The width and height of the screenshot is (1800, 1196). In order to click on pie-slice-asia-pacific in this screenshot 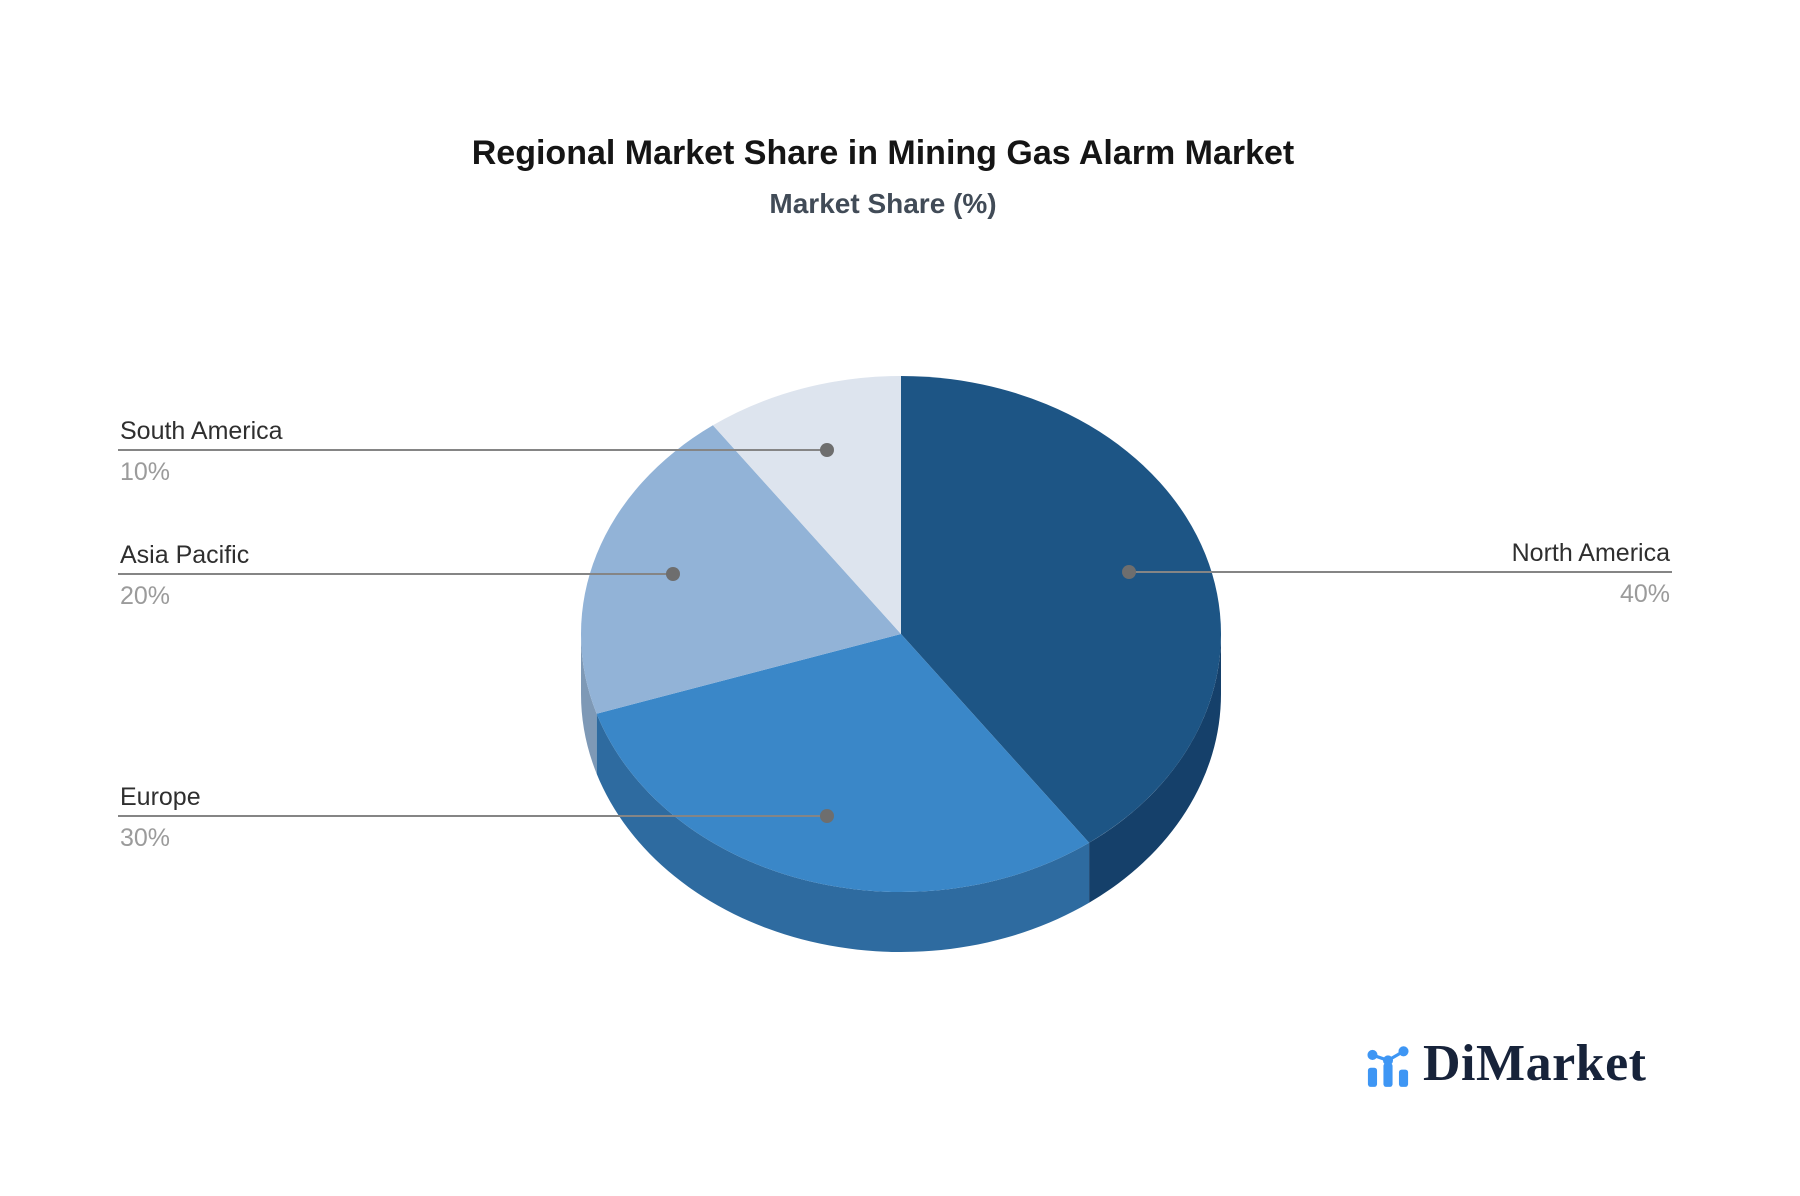, I will do `click(740, 569)`.